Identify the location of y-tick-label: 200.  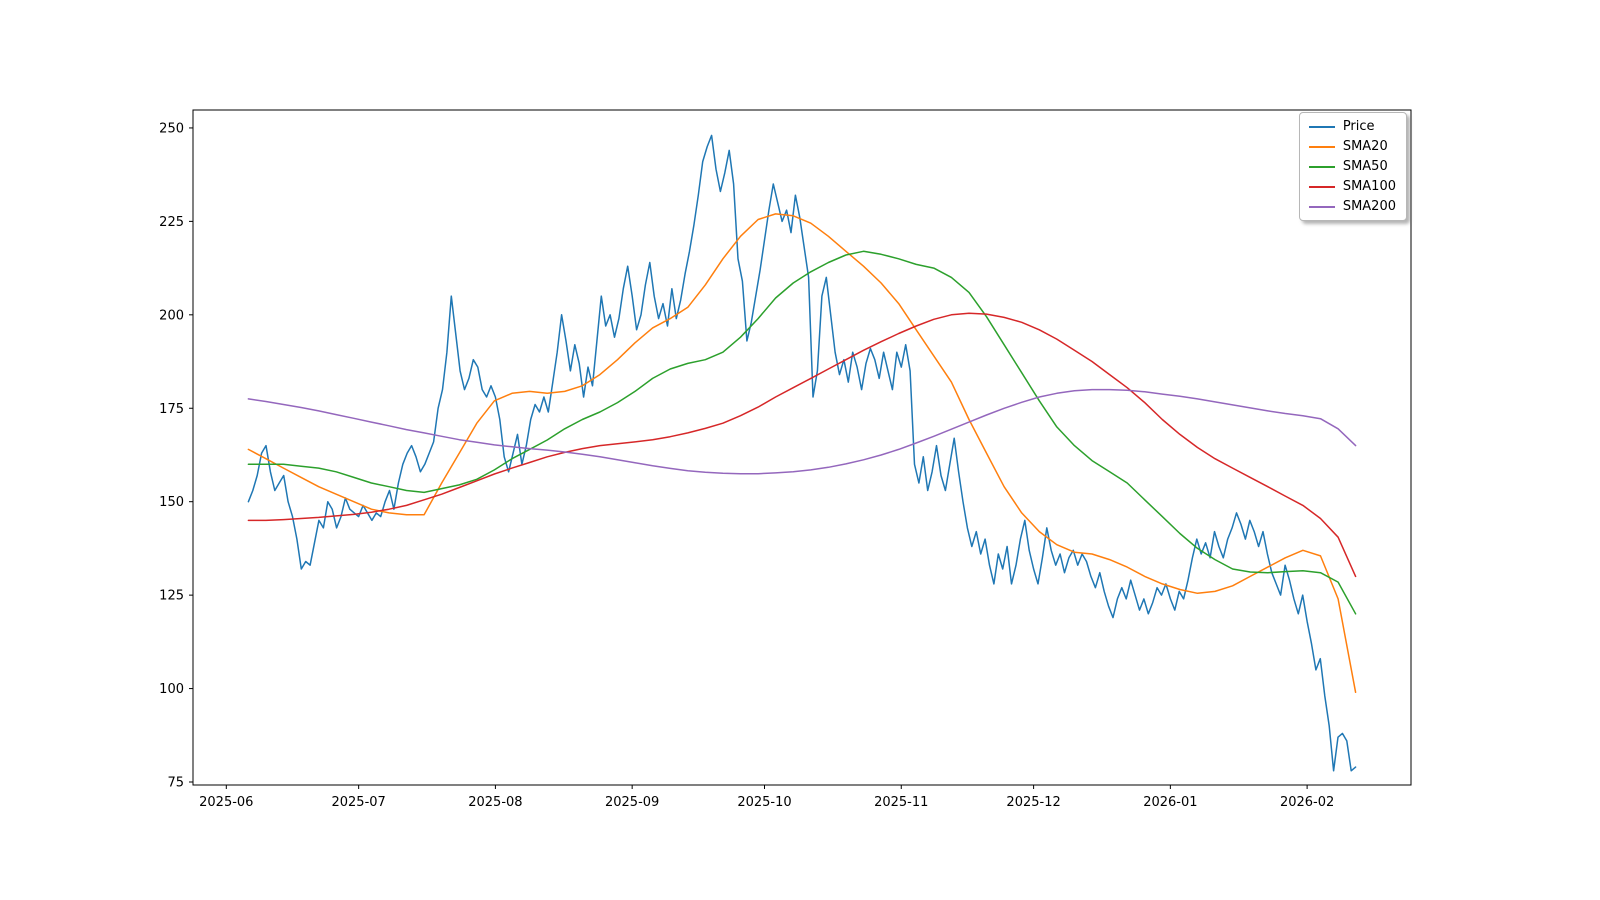
(171, 315).